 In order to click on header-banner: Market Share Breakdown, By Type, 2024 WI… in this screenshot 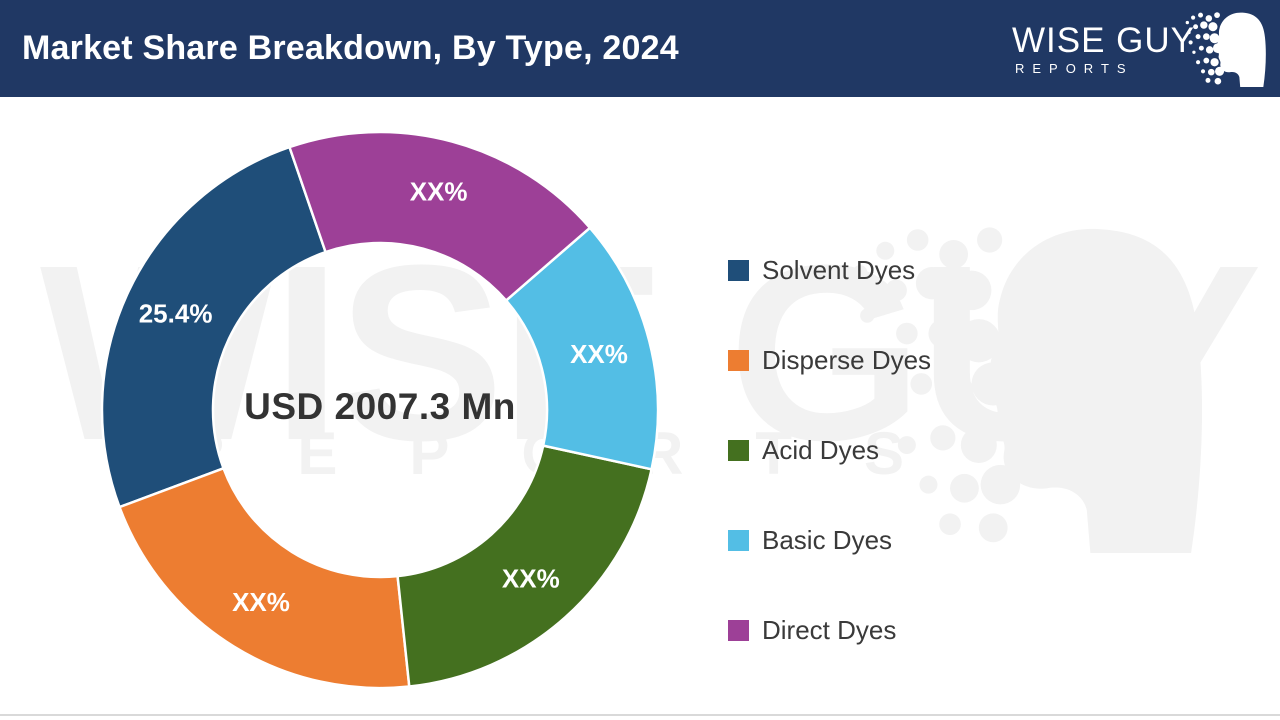, I will do `click(640, 48)`.